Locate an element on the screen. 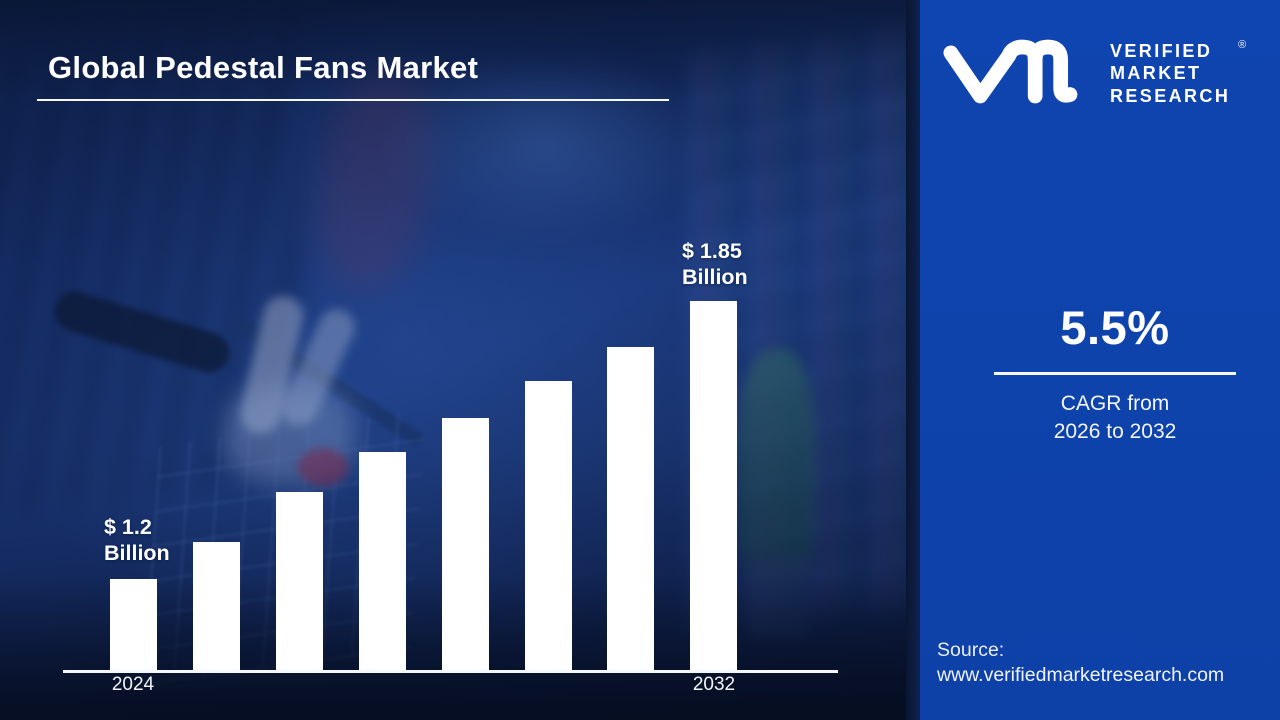 The image size is (1280, 720). source-block: Source: www.verifiedmarketresearch.com is located at coordinates (1080, 663).